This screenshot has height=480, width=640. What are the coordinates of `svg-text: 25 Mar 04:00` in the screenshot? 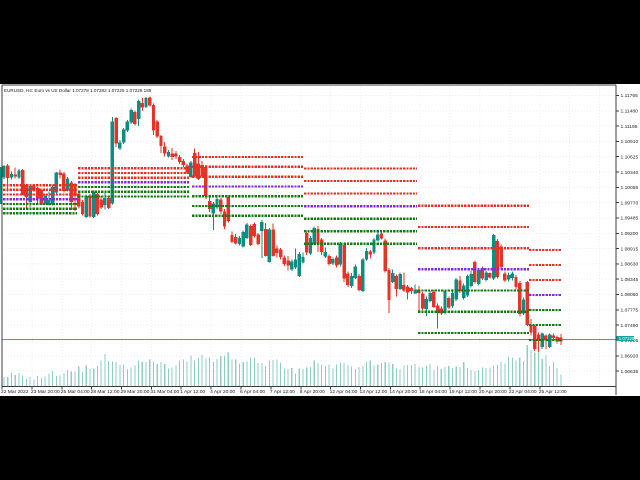 It's located at (75, 392).